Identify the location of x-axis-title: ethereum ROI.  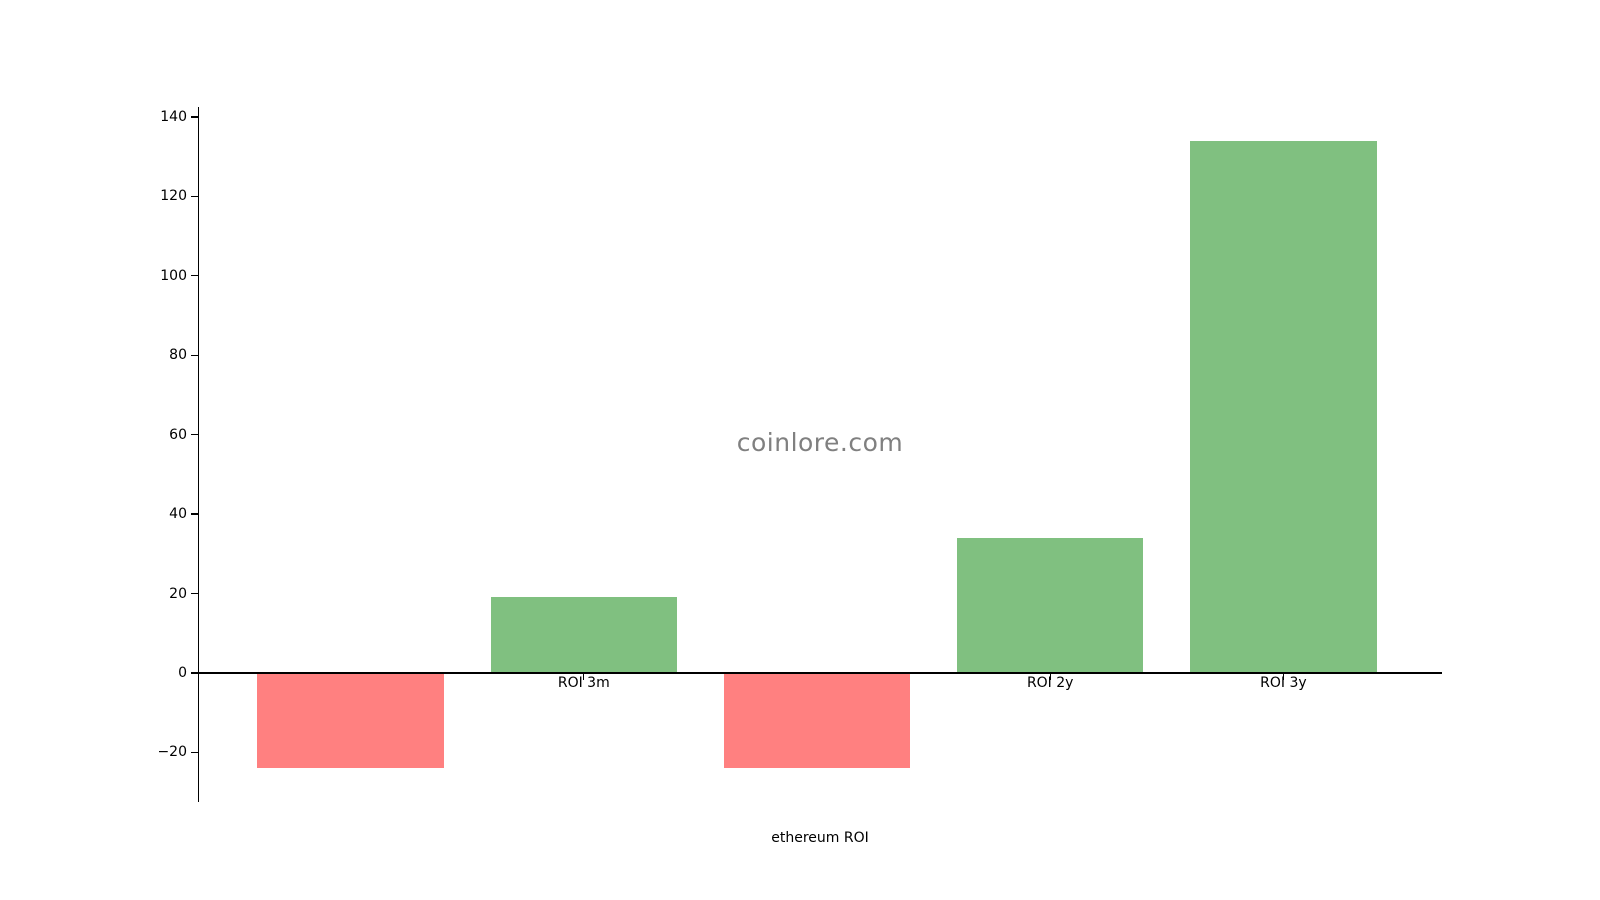
(820, 838).